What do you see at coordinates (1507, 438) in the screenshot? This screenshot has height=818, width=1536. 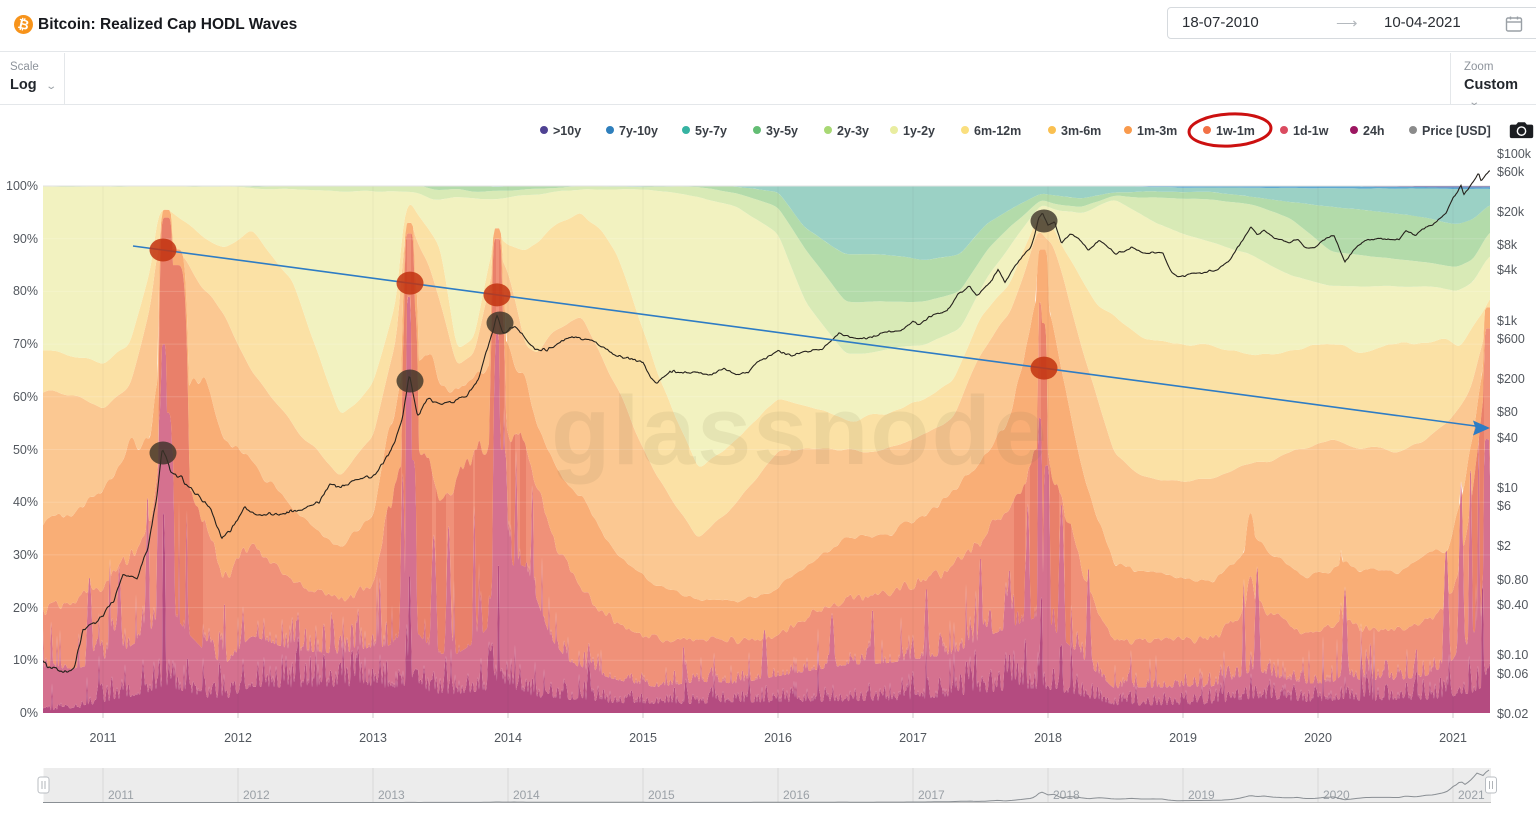 I see `svg-text: $40` at bounding box center [1507, 438].